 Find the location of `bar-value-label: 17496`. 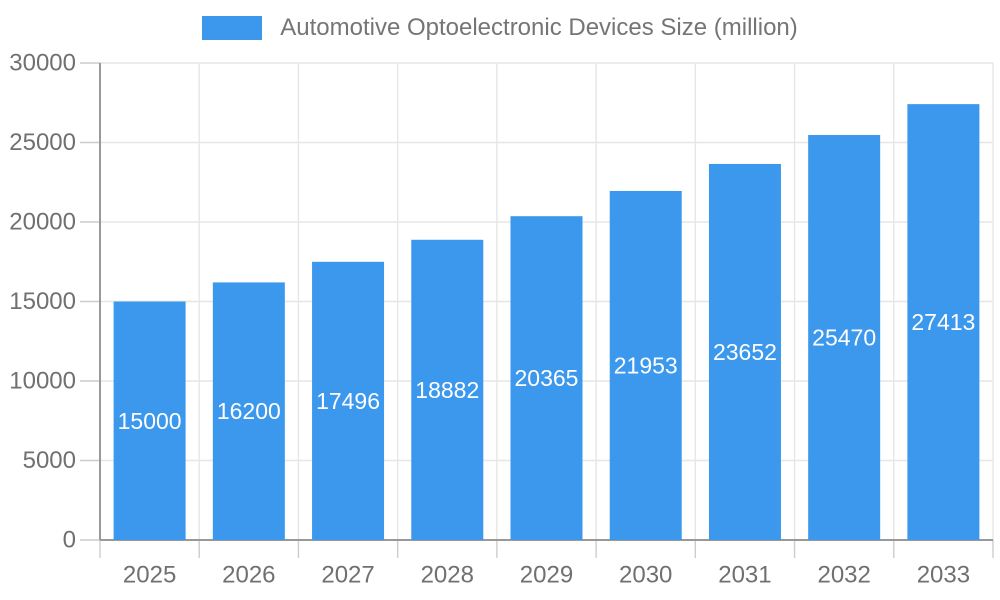

bar-value-label: 17496 is located at coordinates (348, 401).